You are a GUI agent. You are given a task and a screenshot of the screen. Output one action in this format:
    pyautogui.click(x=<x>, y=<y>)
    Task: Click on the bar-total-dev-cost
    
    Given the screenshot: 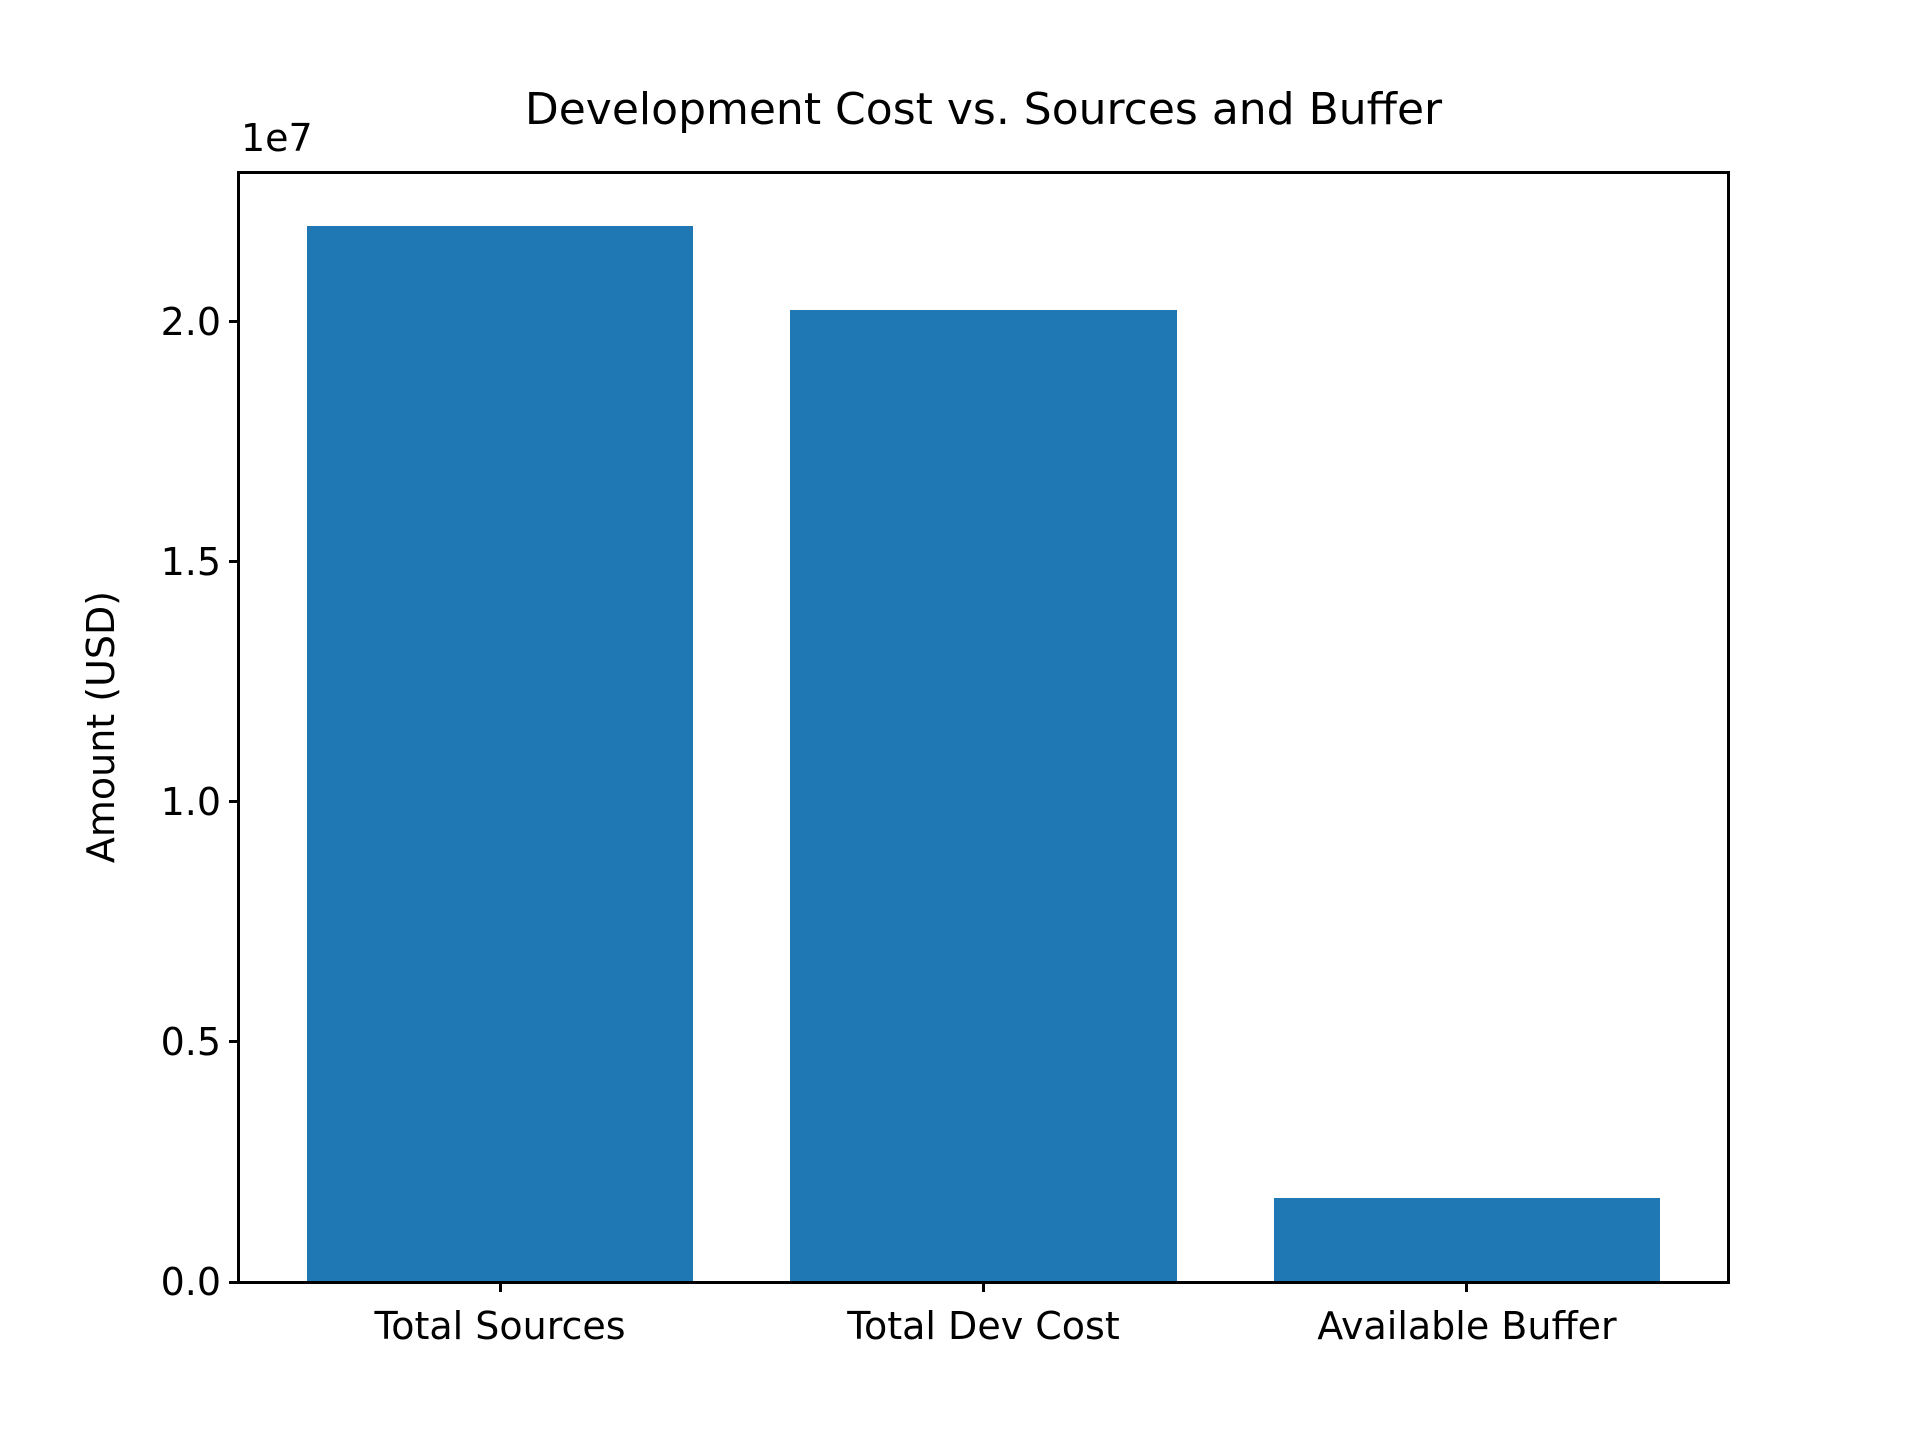 What is the action you would take?
    pyautogui.click(x=983, y=795)
    